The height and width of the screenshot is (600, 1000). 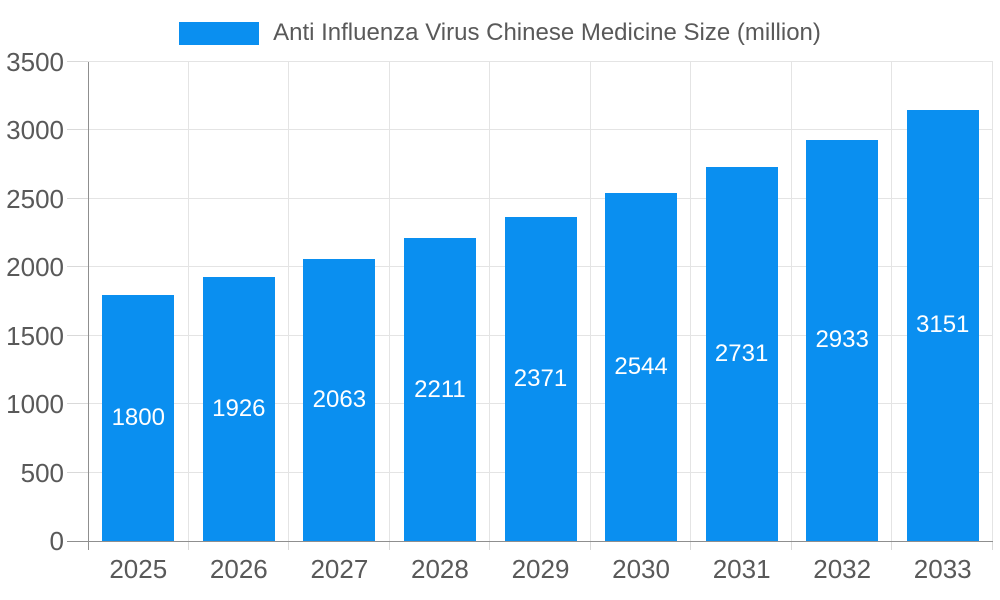 What do you see at coordinates (530, 541) in the screenshot?
I see `x-axis-line` at bounding box center [530, 541].